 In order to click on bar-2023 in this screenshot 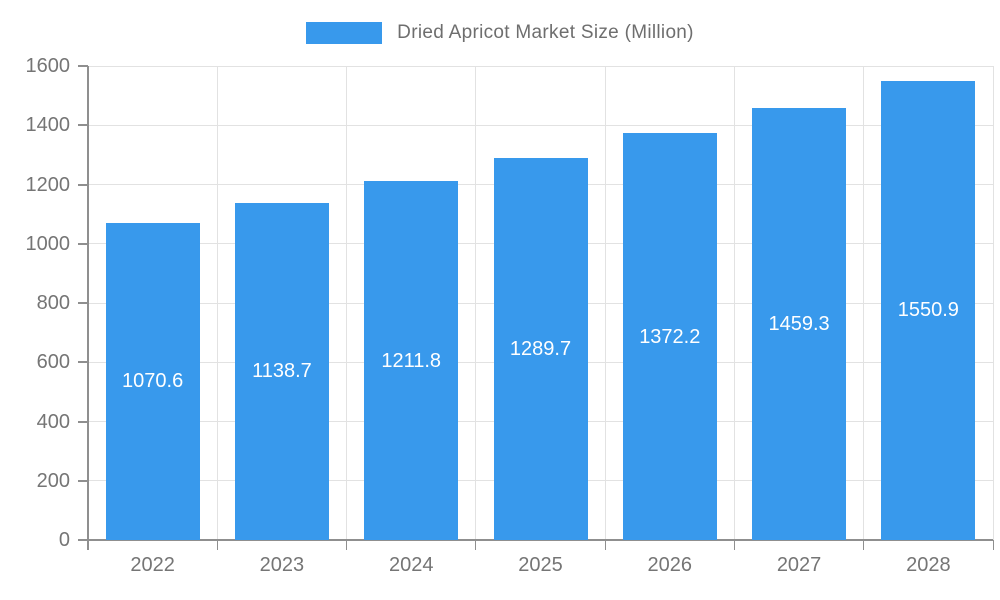, I will do `click(281, 371)`.